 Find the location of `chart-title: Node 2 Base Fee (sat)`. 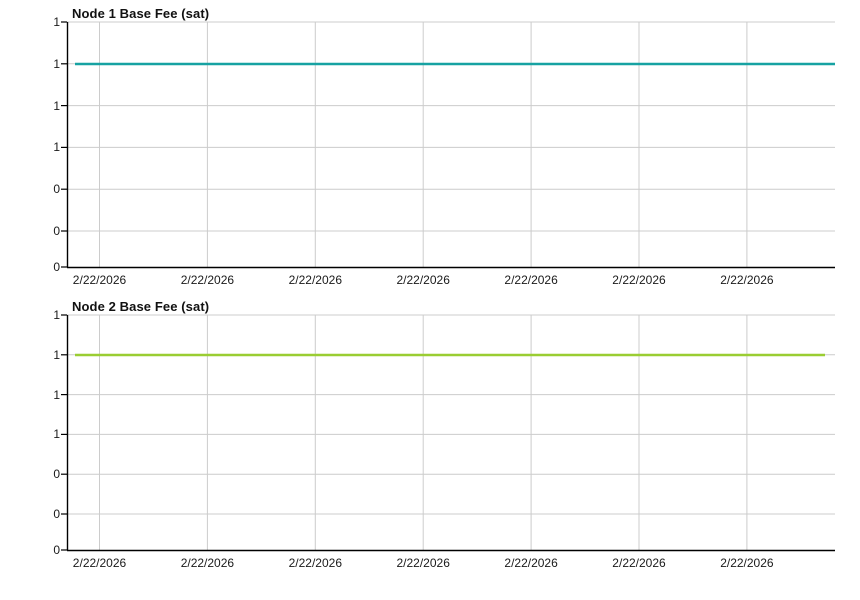

chart-title: Node 2 Base Fee (sat) is located at coordinates (141, 306).